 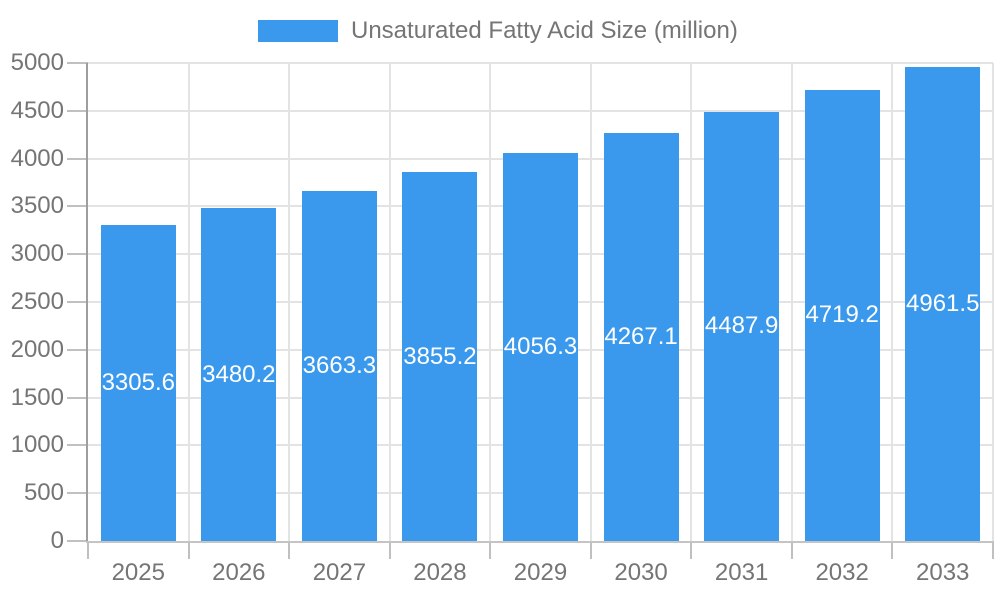 What do you see at coordinates (540, 572) in the screenshot?
I see `x-axis-tick-label: 2029` at bounding box center [540, 572].